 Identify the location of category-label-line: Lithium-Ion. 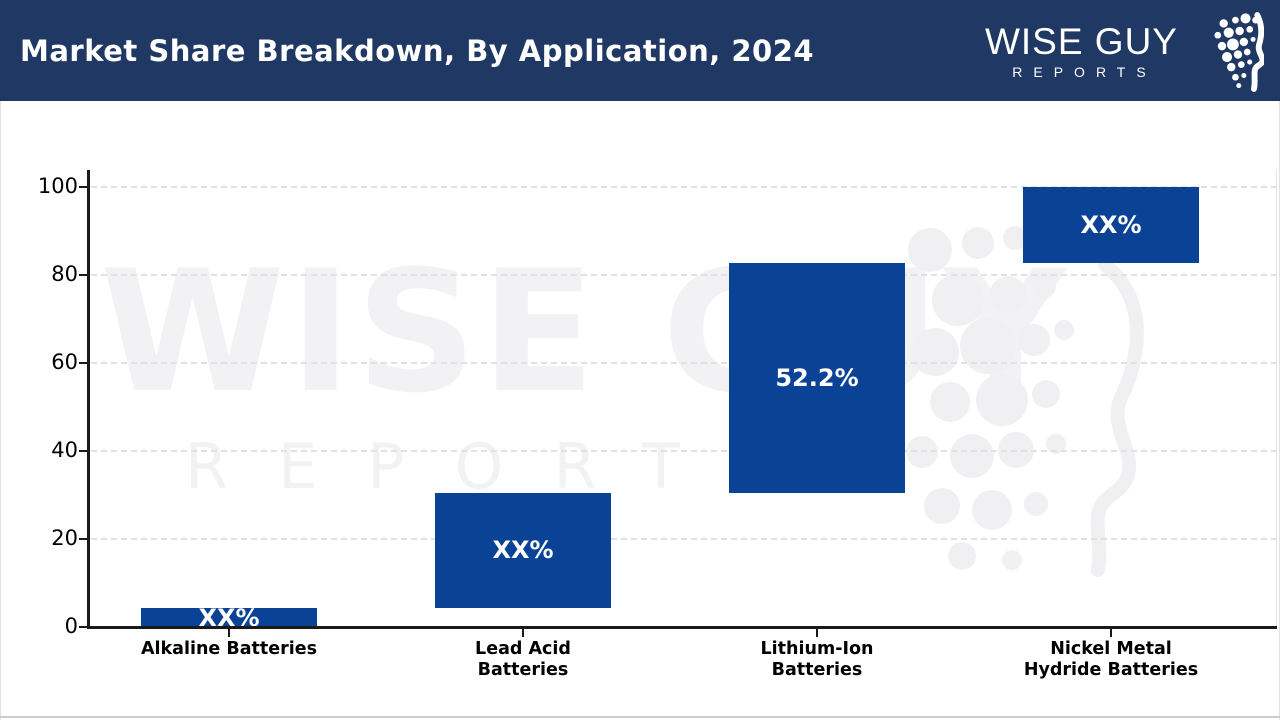
(817, 649).